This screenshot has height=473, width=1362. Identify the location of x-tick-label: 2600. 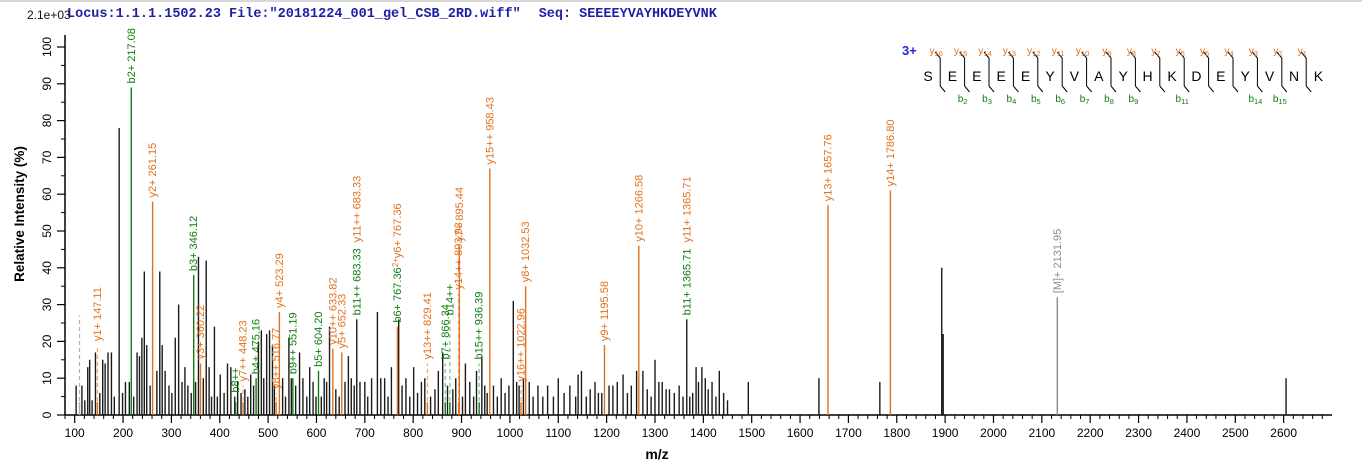
(1283, 433).